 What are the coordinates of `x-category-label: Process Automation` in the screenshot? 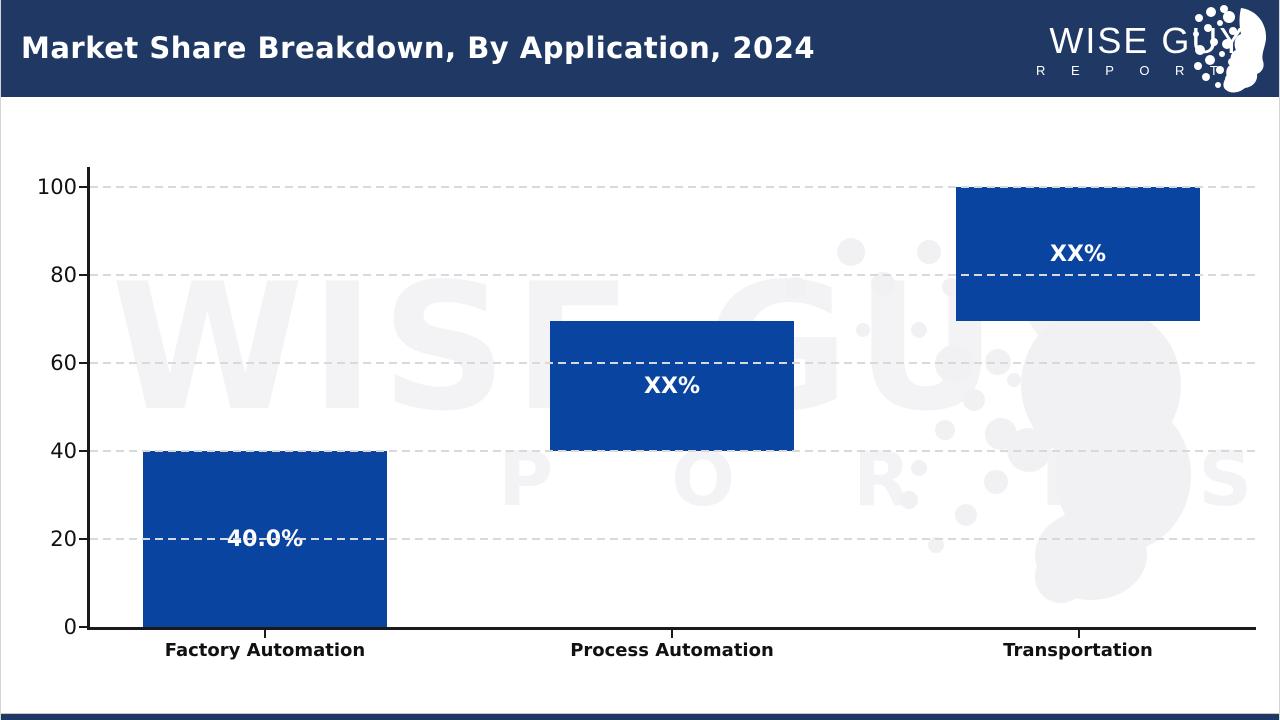 It's located at (672, 650).